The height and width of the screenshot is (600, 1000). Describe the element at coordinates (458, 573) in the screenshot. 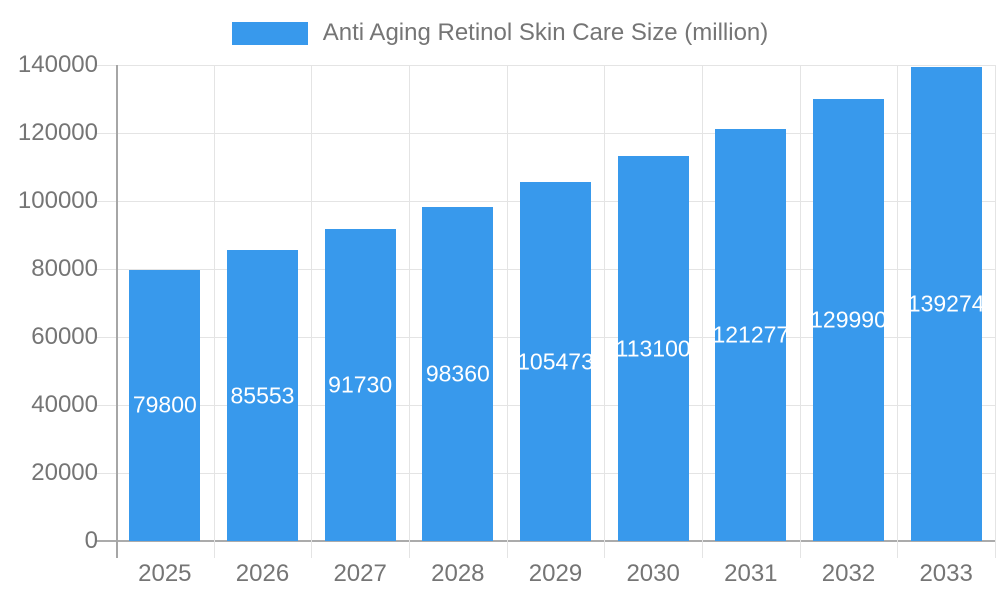

I see `x-axis-tick-label: 2028` at that location.